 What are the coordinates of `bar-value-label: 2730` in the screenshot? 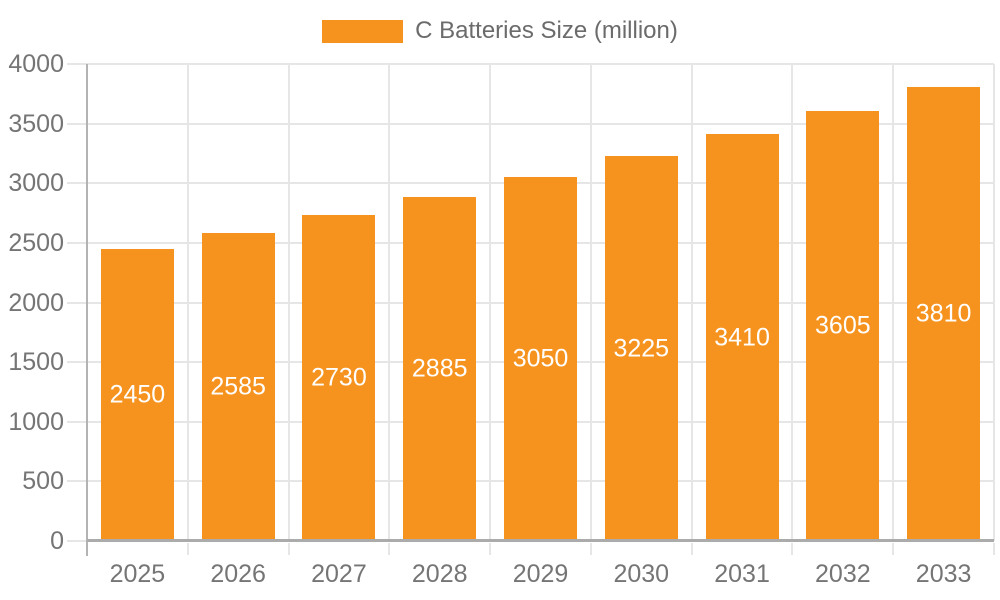 It's located at (339, 377).